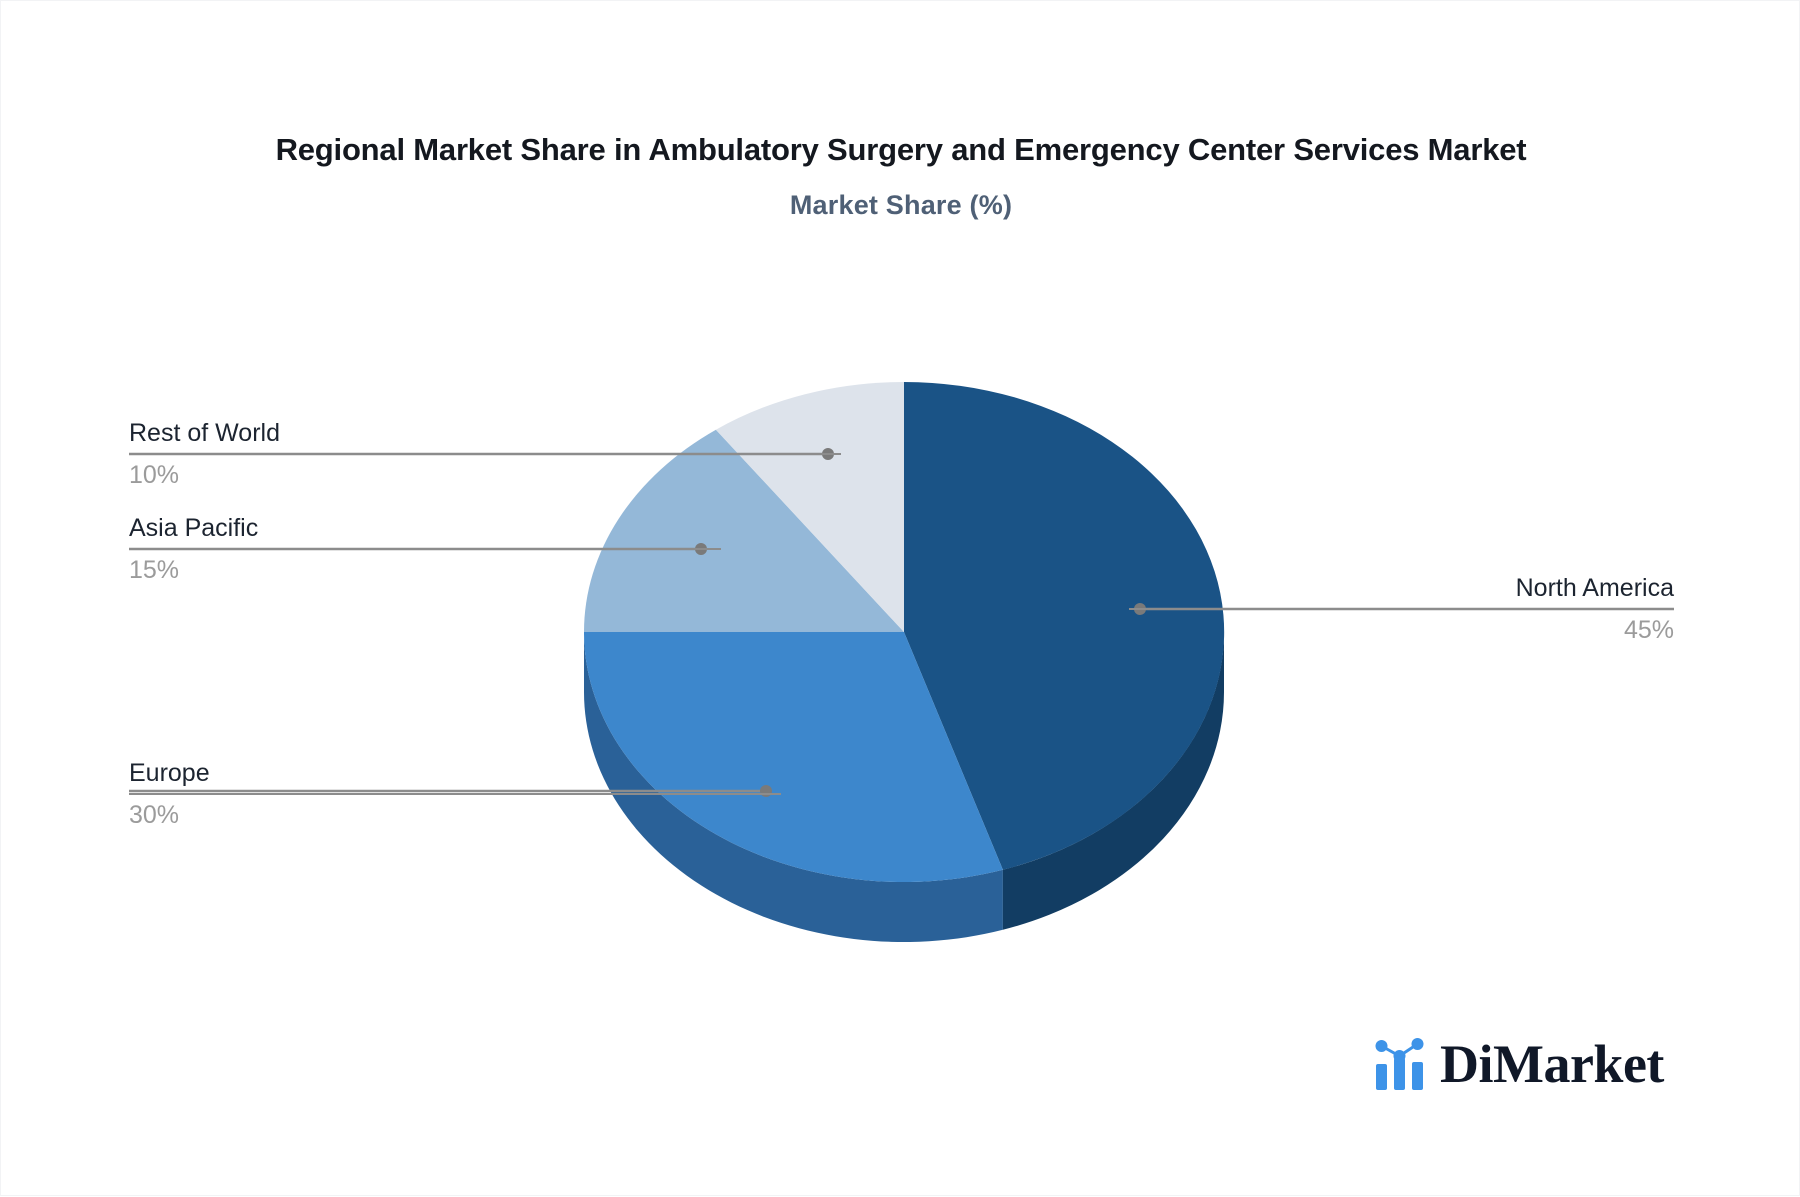 Image resolution: width=1800 pixels, height=1197 pixels. What do you see at coordinates (1399, 1064) in the screenshot?
I see `bar-chart-dots-icon` at bounding box center [1399, 1064].